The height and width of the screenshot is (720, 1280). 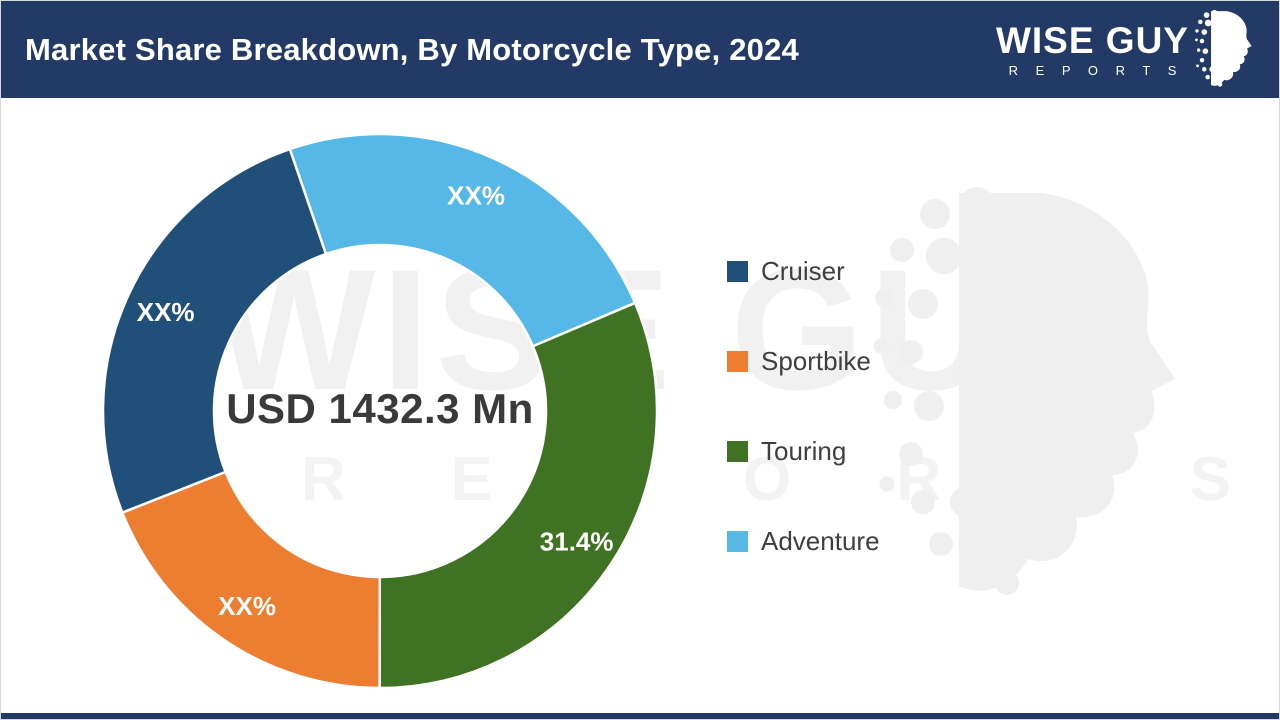 I want to click on chart-legend: Cruiser Sportbike Touring Adventure, so click(x=803, y=431).